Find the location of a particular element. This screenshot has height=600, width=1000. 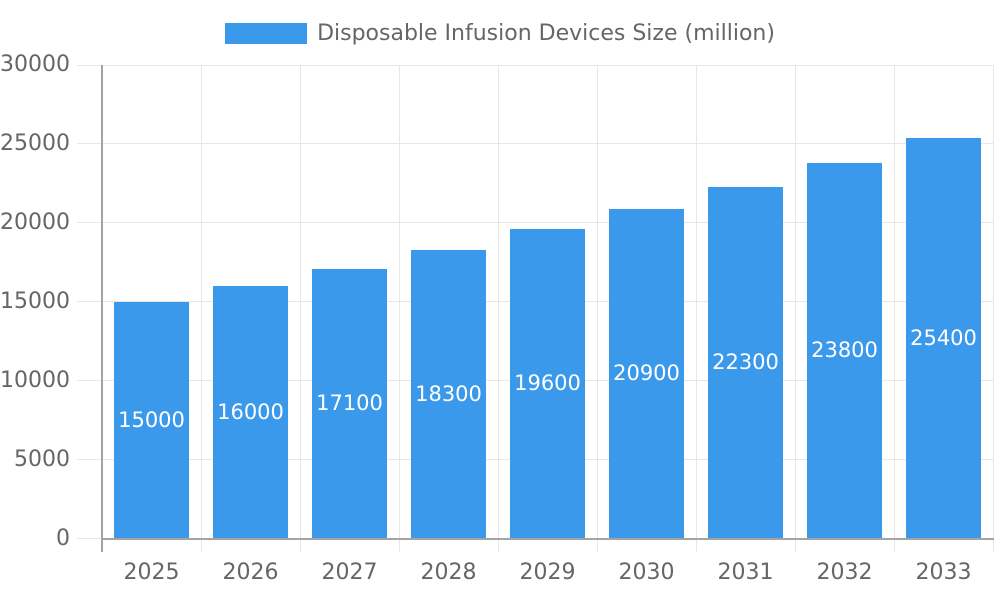

bar: 25400 is located at coordinates (943, 338).